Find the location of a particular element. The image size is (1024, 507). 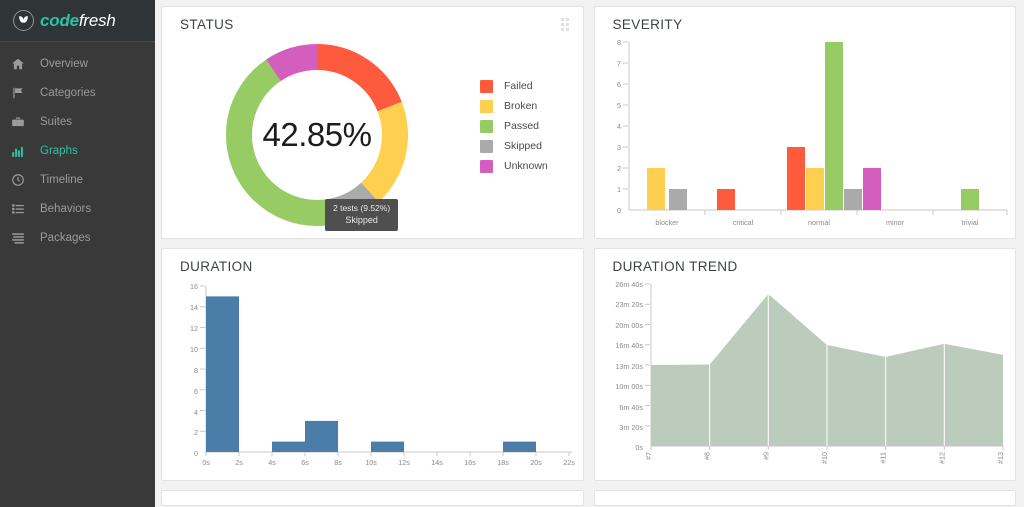

legend-swatch-failed is located at coordinates (486, 86).